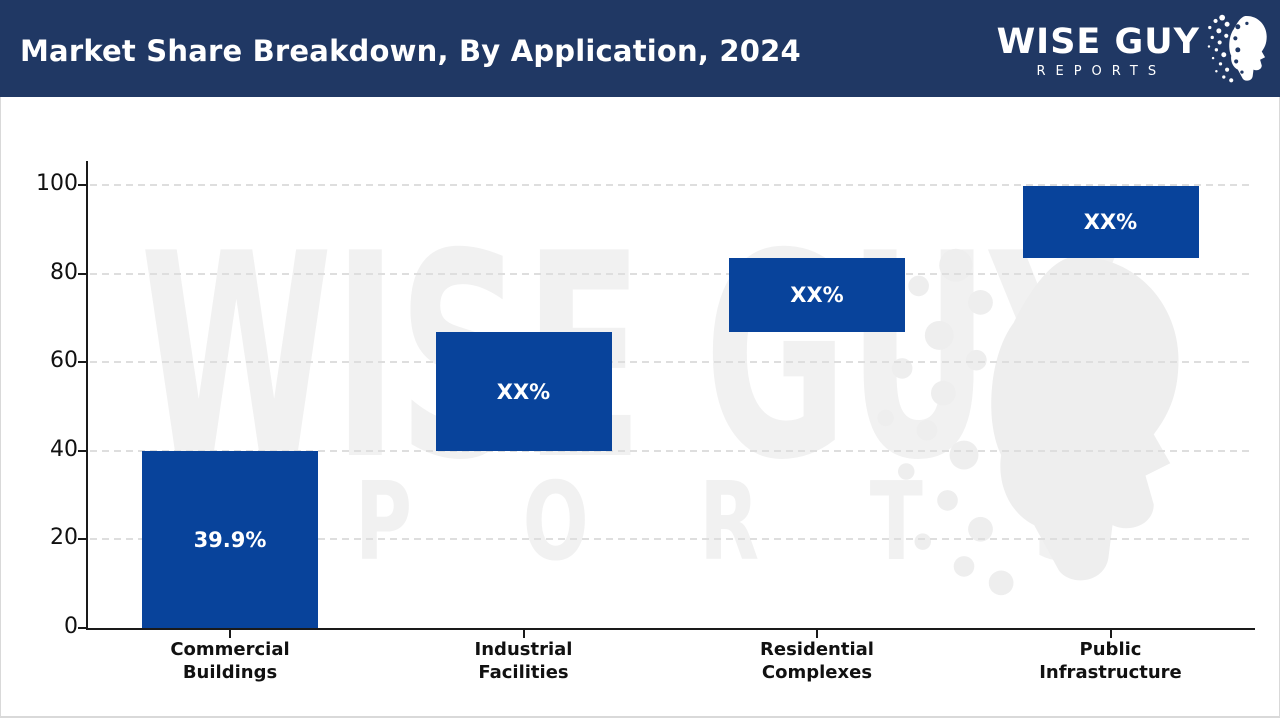 The image size is (1280, 720). Describe the element at coordinates (670, 629) in the screenshot. I see `x-axis-spine` at that location.